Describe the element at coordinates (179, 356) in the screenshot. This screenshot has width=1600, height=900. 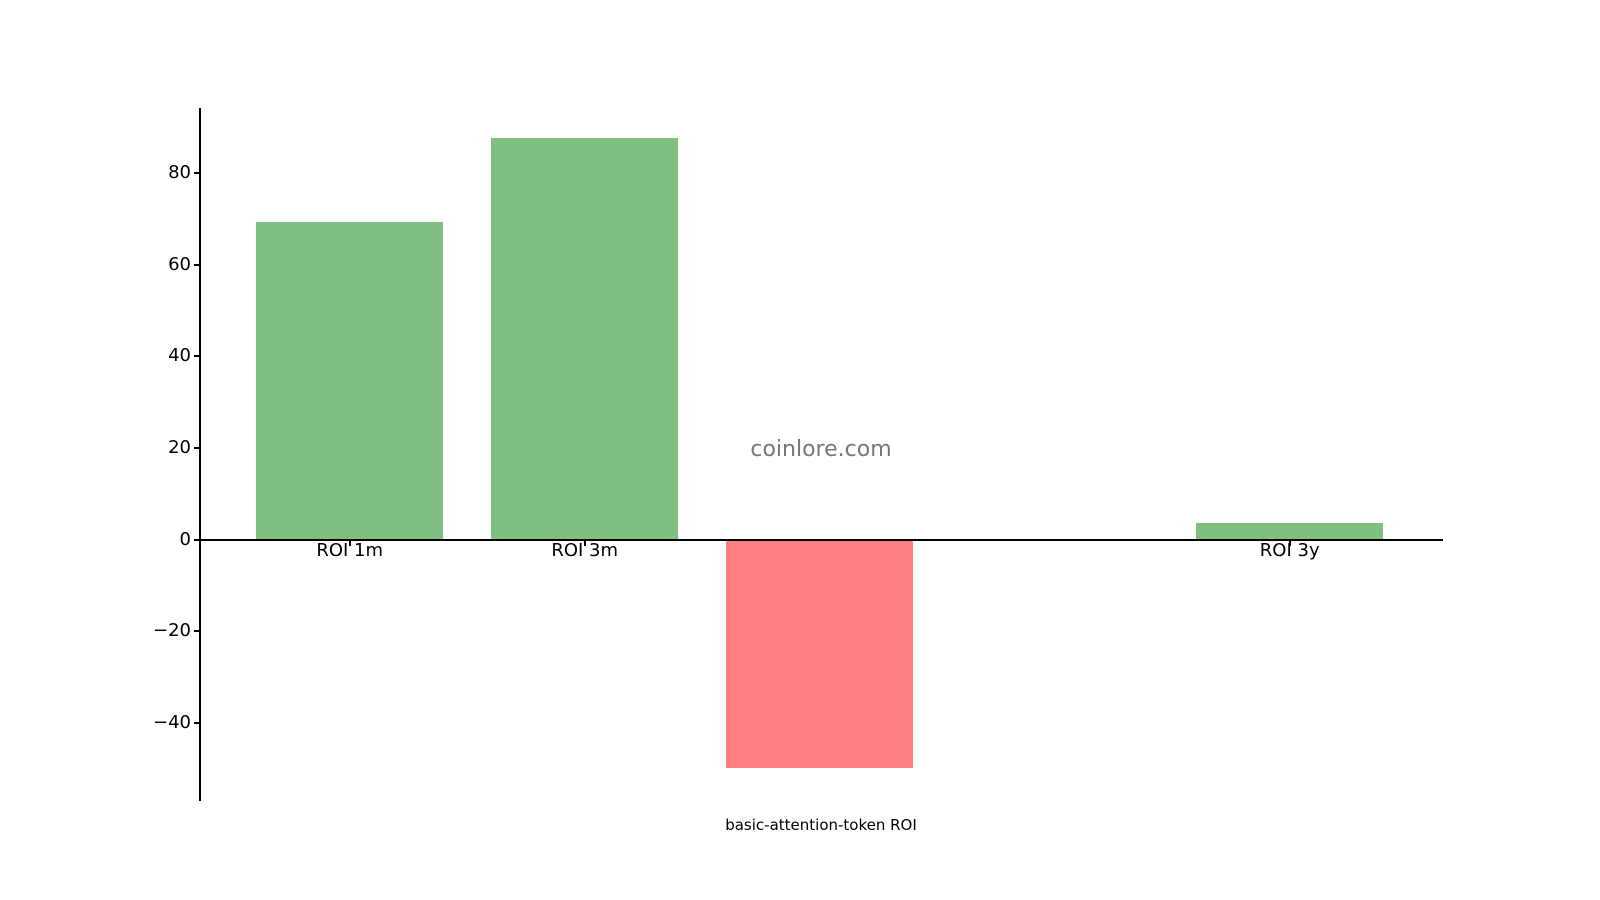
I see `y-tick-label: 40` at that location.